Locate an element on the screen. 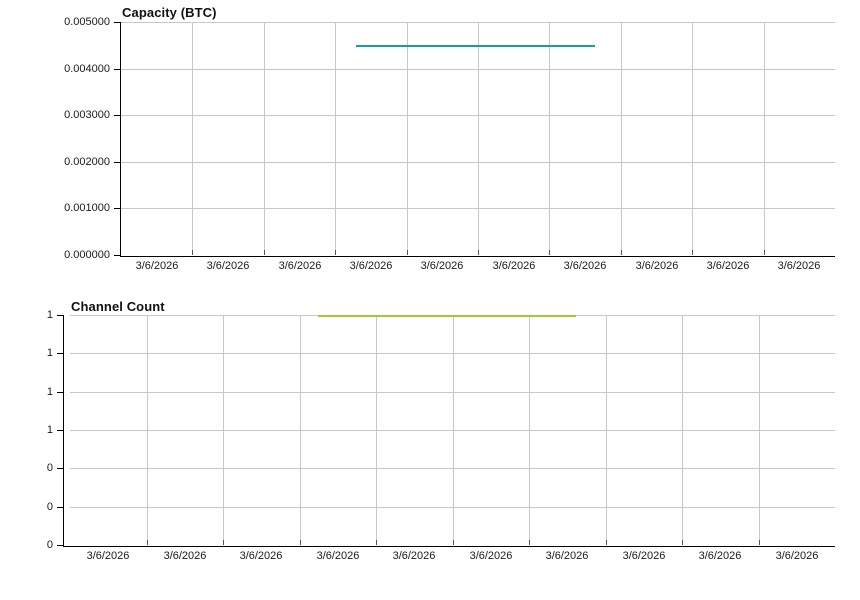 This screenshot has height=600, width=860. y-axis-label: 0.000000 is located at coordinates (87, 255).